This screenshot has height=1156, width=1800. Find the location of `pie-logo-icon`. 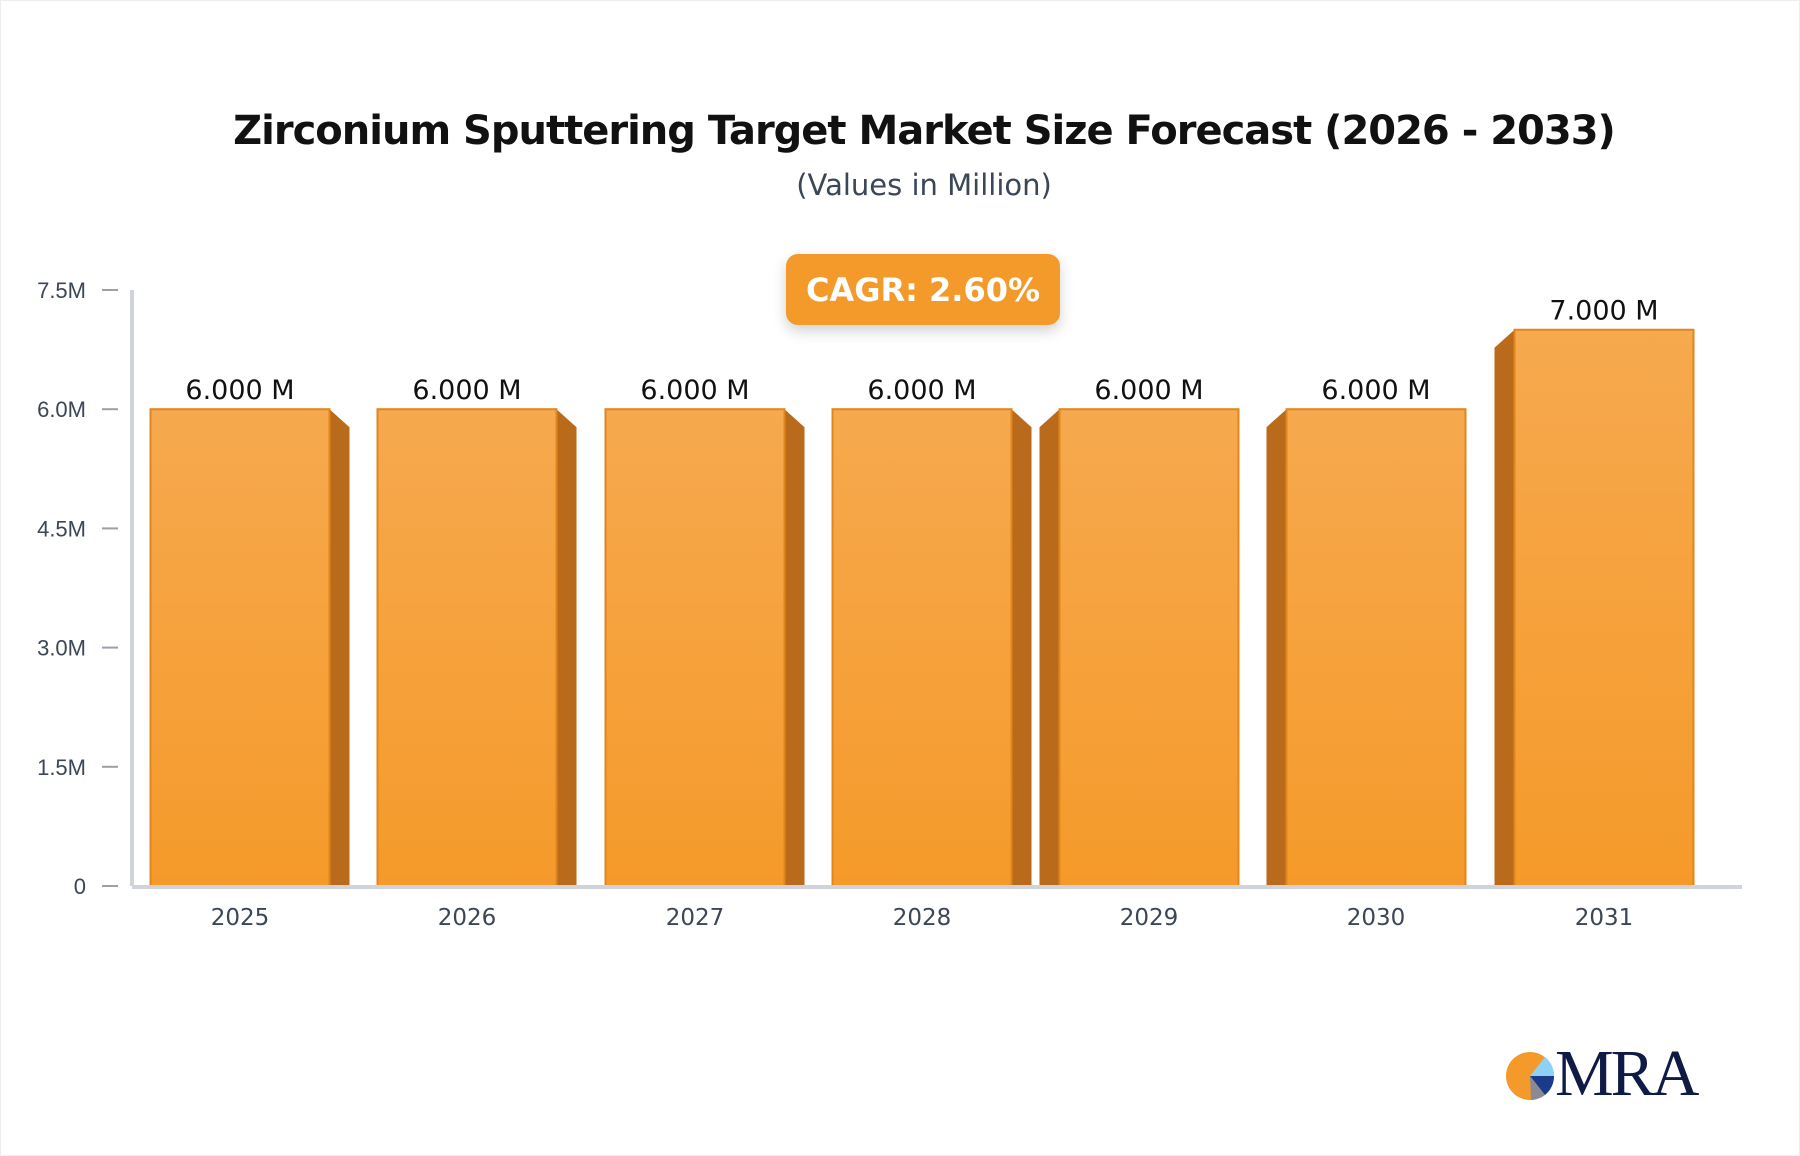

pie-logo-icon is located at coordinates (1530, 1076).